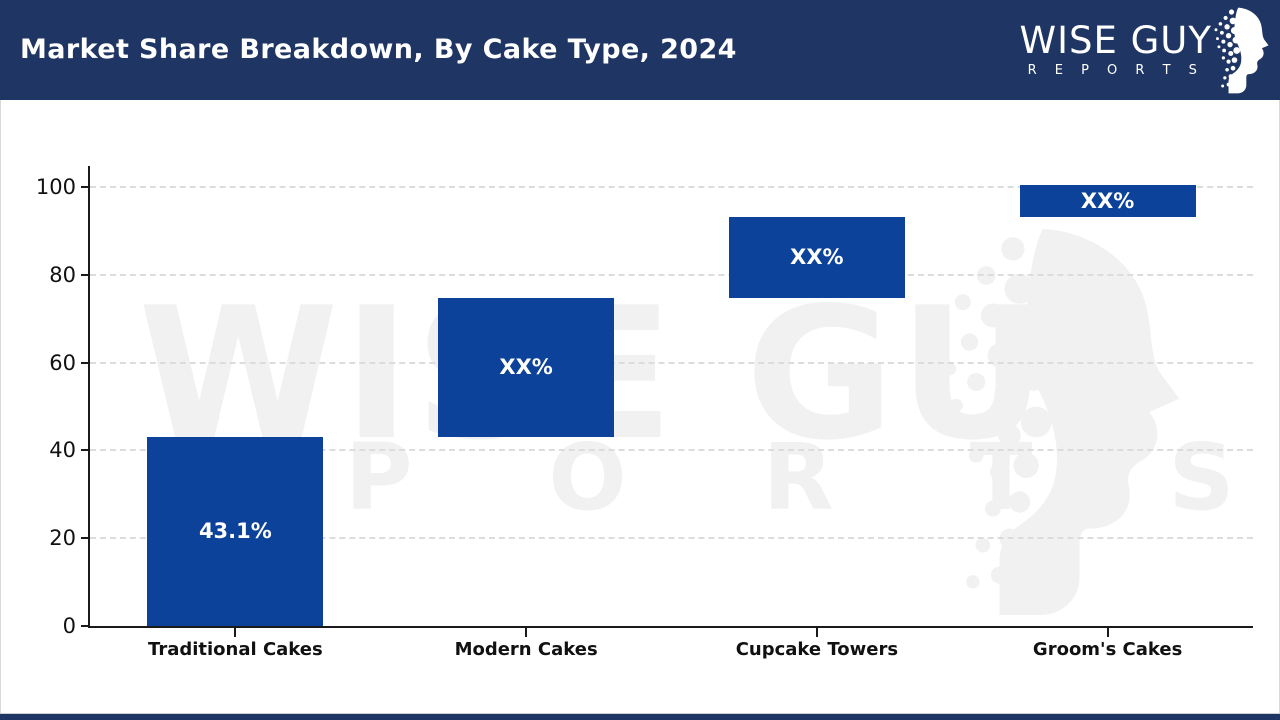 The width and height of the screenshot is (1280, 720). Describe the element at coordinates (1115, 40) in the screenshot. I see `wiseguy-logo-line1: WISE GUY` at that location.